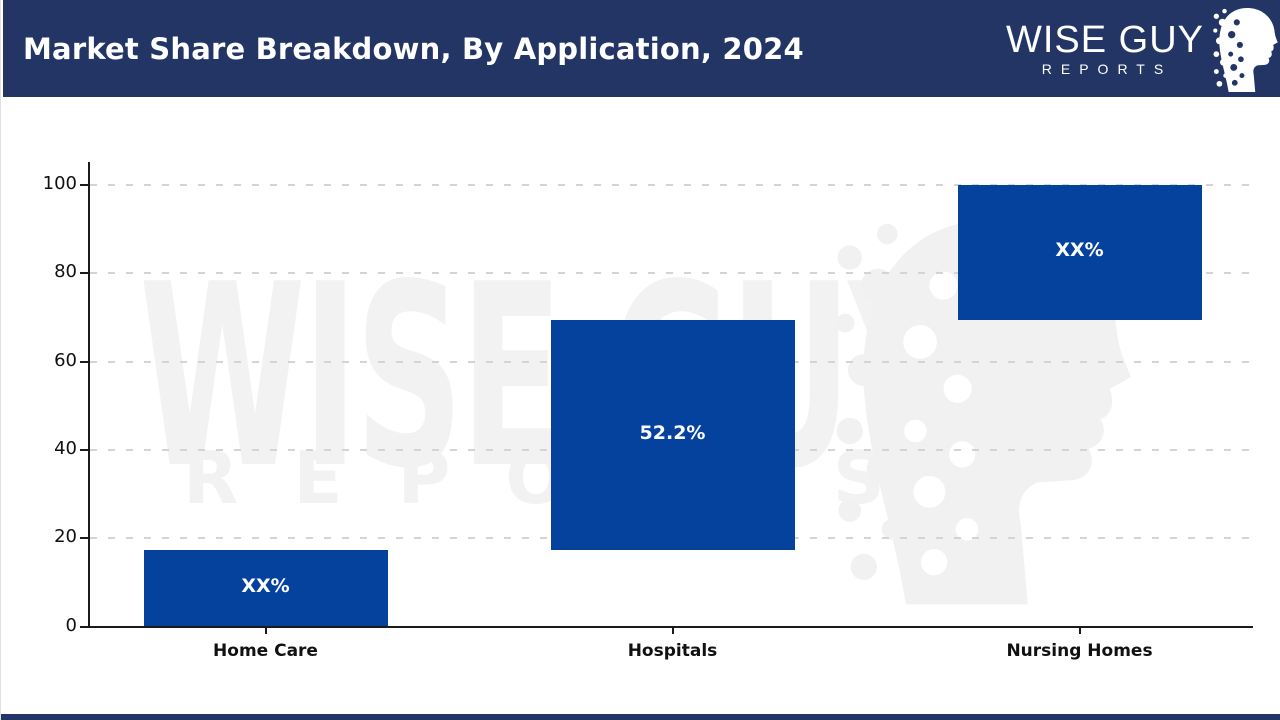 The image size is (1280, 720). Describe the element at coordinates (1104, 40) in the screenshot. I see `logo-wordmark: WISE GUY` at that location.